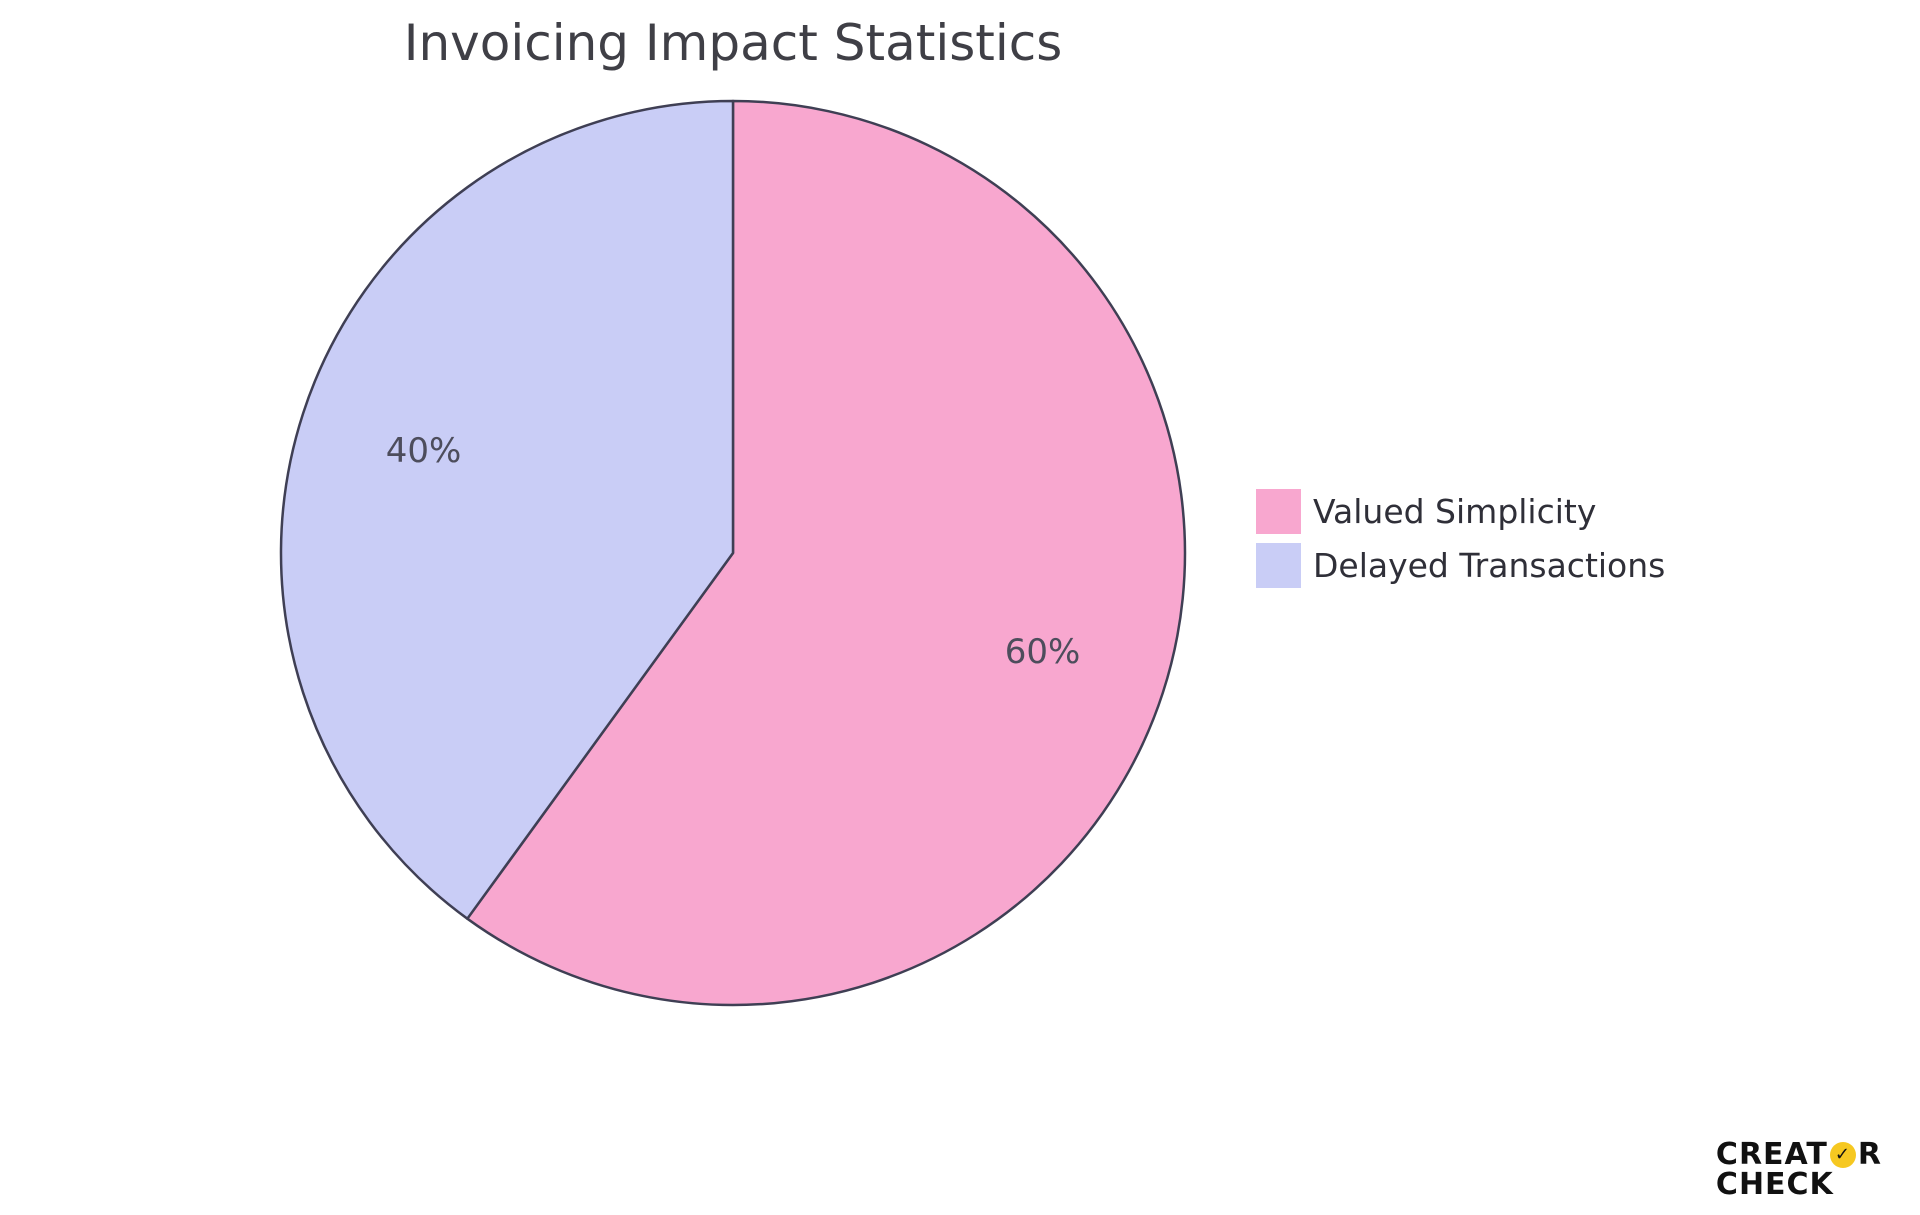 The width and height of the screenshot is (1920, 1215). I want to click on legend: Valued Simplicity Delayed Transactions, so click(1460, 538).